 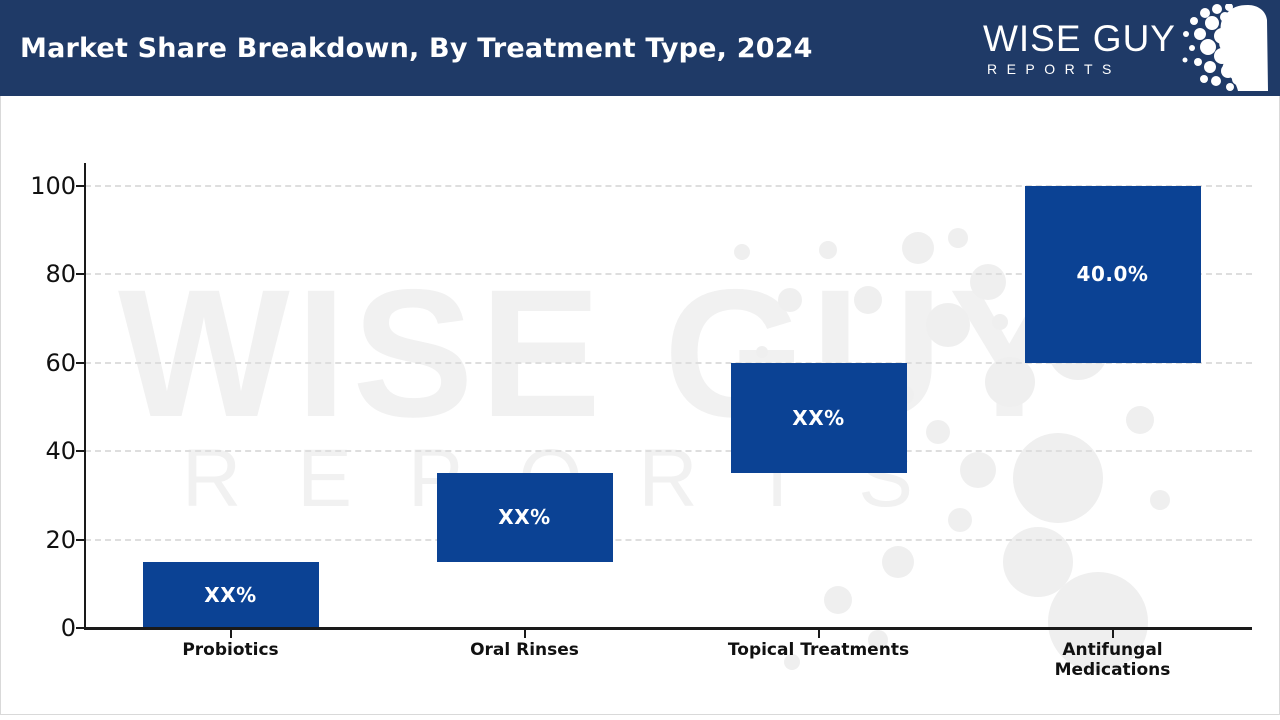 I want to click on y-axis-tick-label: 80, so click(x=60, y=274).